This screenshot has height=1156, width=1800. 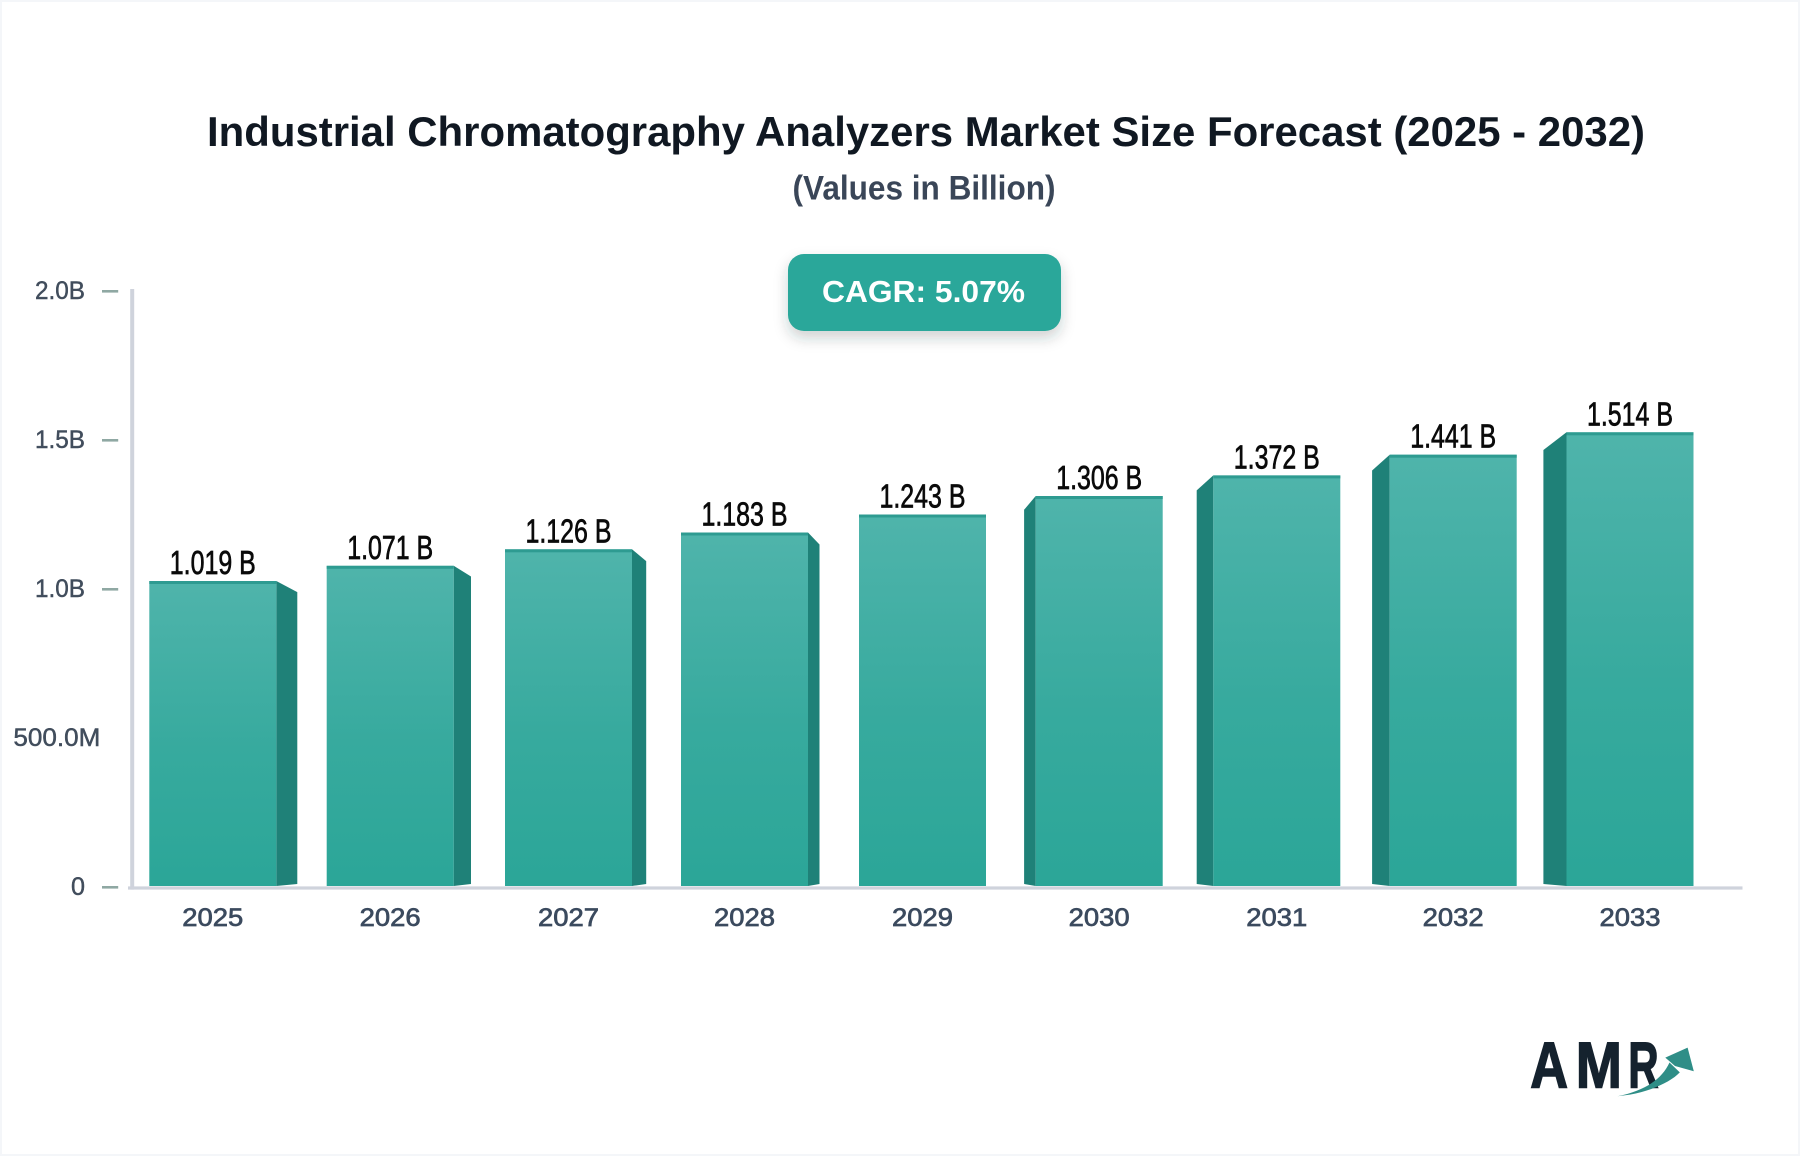 What do you see at coordinates (1453, 436) in the screenshot?
I see `svg-text: 1.441 B` at bounding box center [1453, 436].